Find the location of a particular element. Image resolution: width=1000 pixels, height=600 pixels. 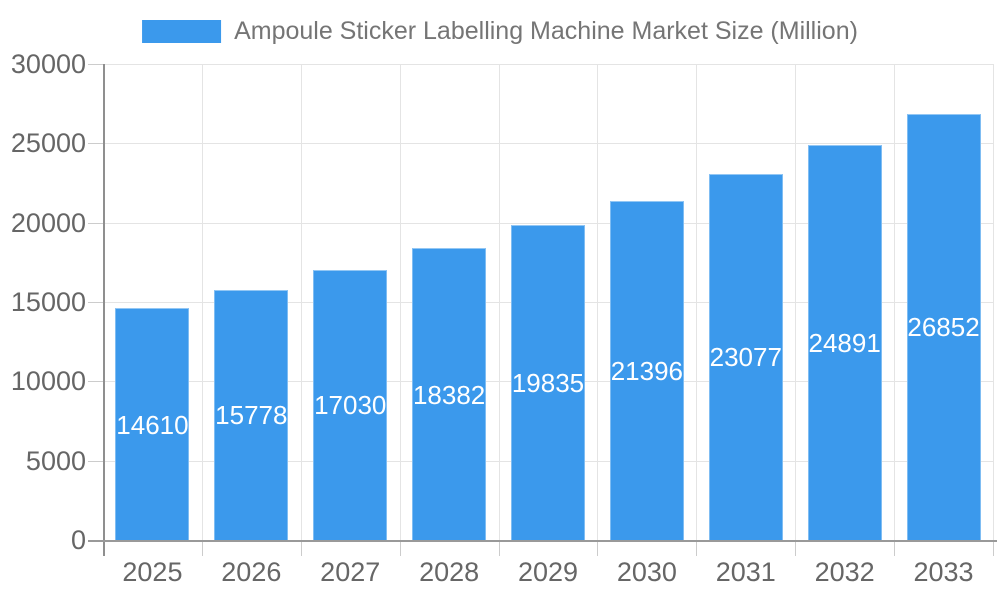

bar-value-label: 24891 is located at coordinates (844, 343).